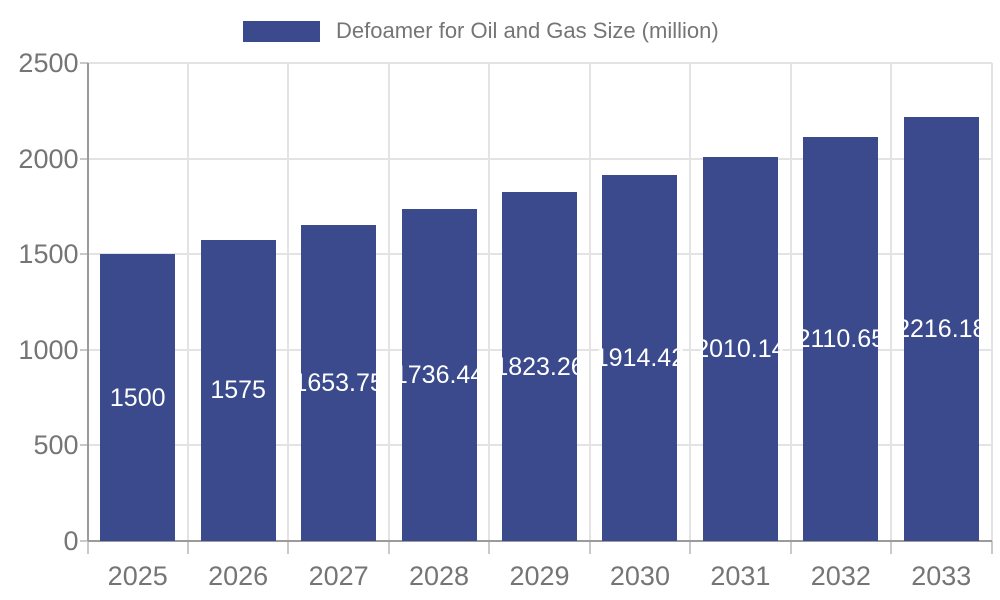 This screenshot has width=1000, height=600. I want to click on y-axis-label: 0, so click(71, 541).